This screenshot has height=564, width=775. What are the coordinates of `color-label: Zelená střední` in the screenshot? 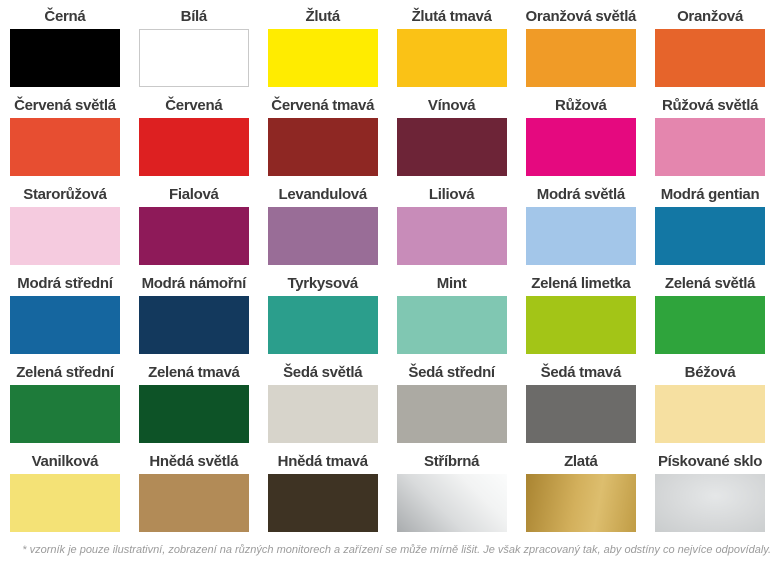 It's located at (65, 372).